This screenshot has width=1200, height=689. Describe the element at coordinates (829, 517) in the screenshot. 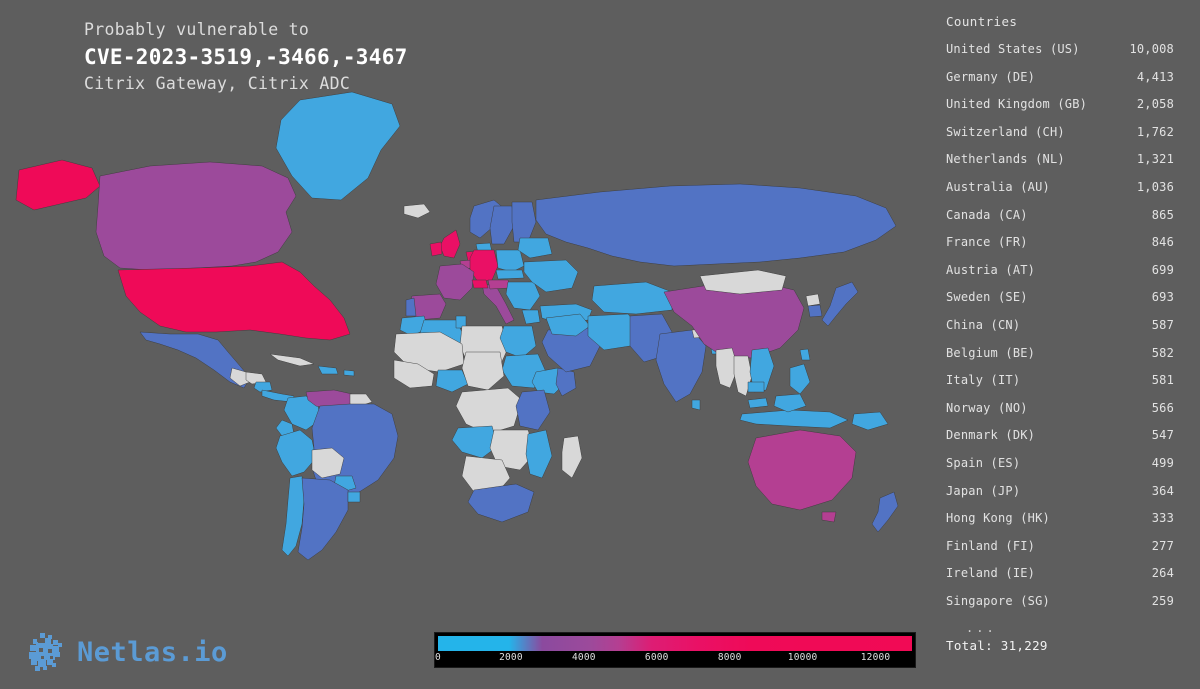

I see `country-tasmania` at that location.